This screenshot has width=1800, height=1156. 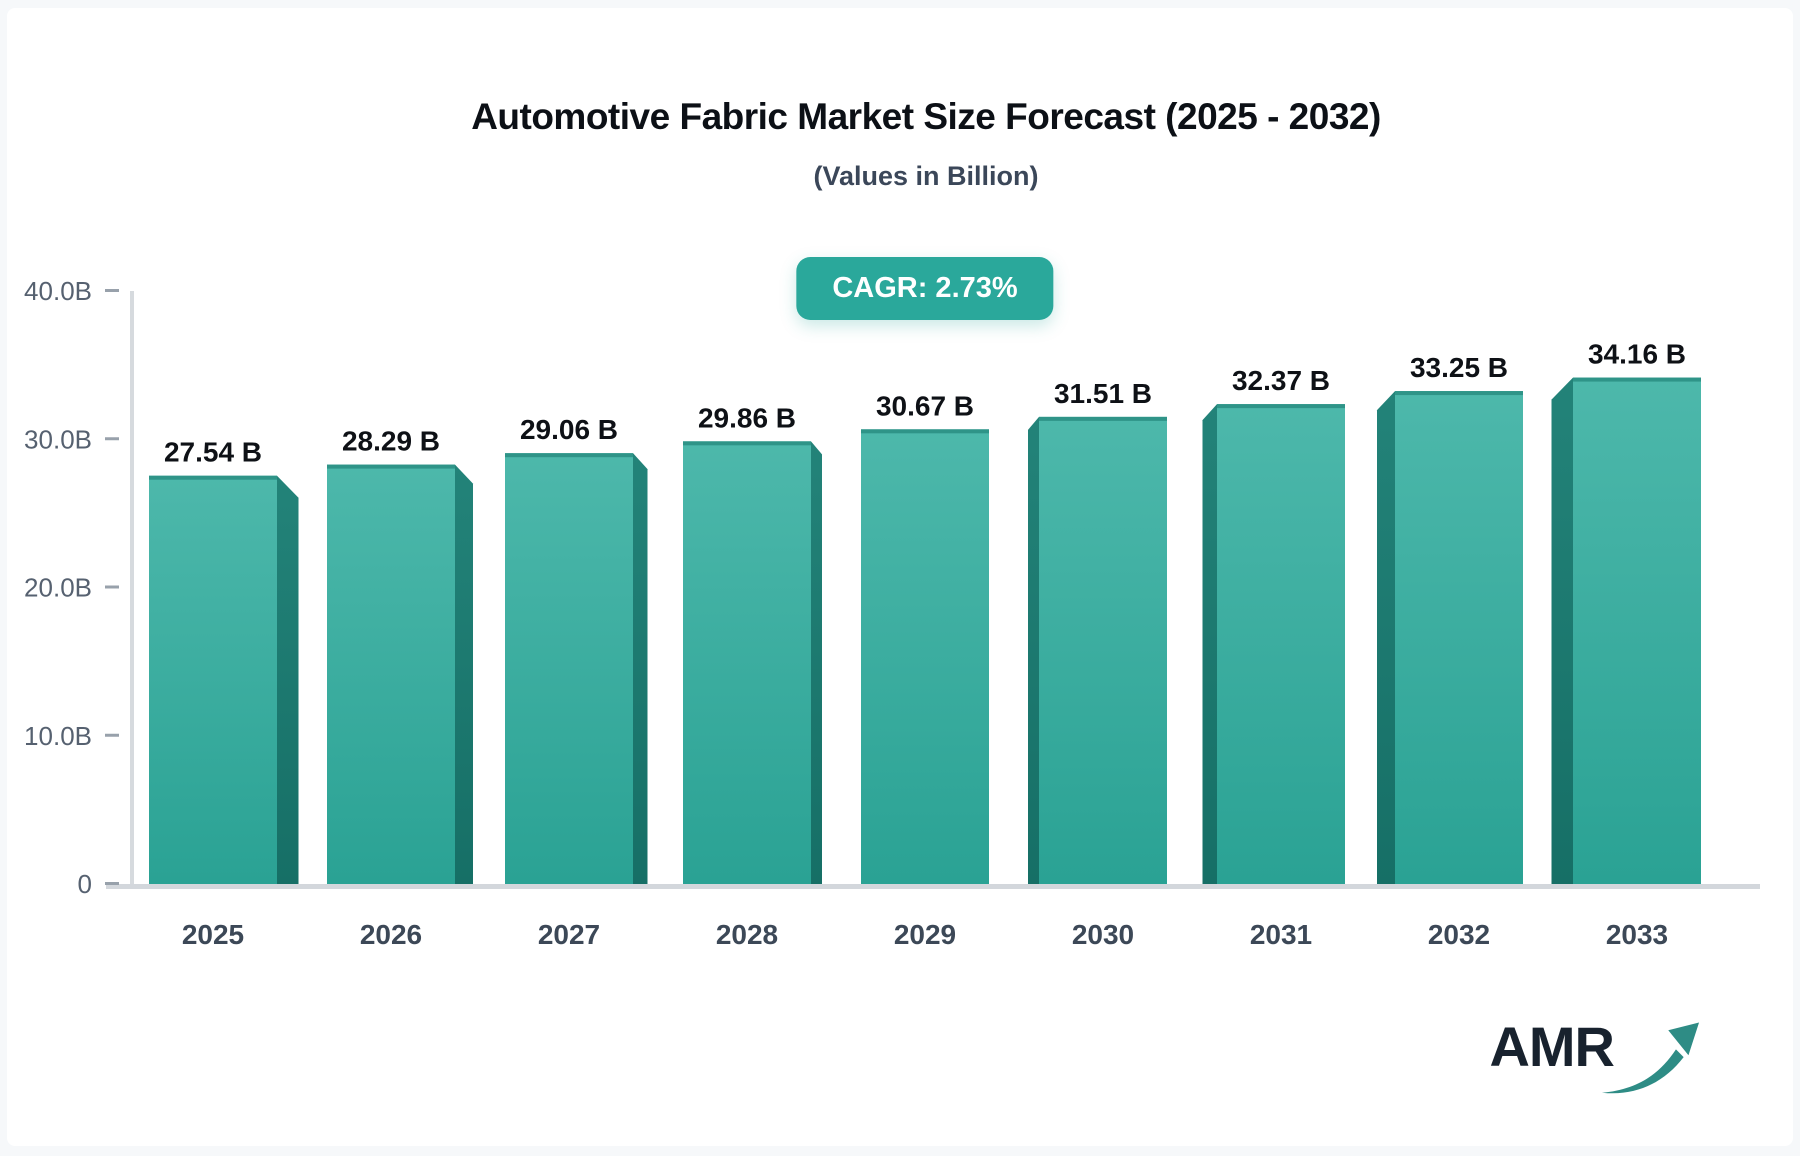 What do you see at coordinates (747, 934) in the screenshot?
I see `x-axis-label: 2028` at bounding box center [747, 934].